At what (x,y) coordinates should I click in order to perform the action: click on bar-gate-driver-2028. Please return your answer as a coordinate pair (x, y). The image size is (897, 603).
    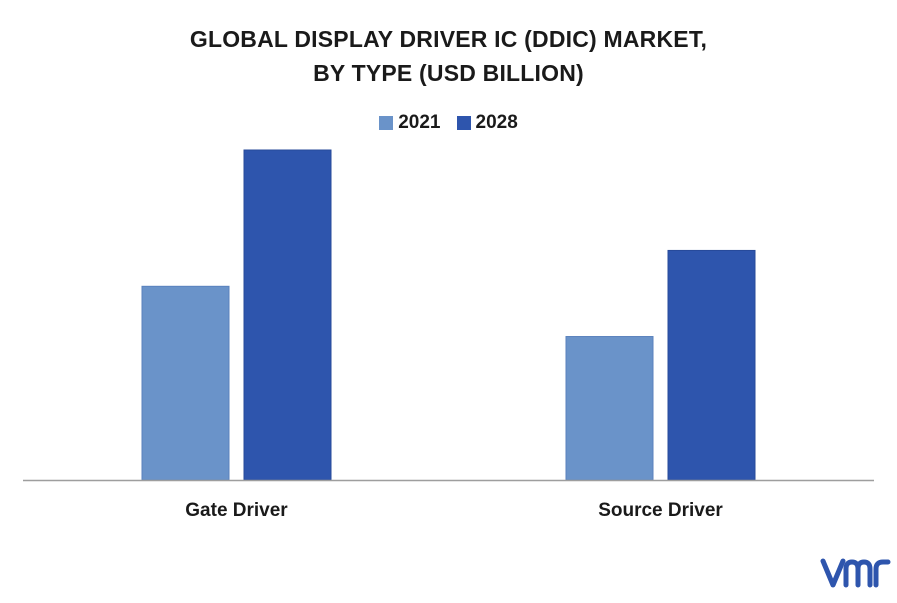
    Looking at the image, I should click on (287, 315).